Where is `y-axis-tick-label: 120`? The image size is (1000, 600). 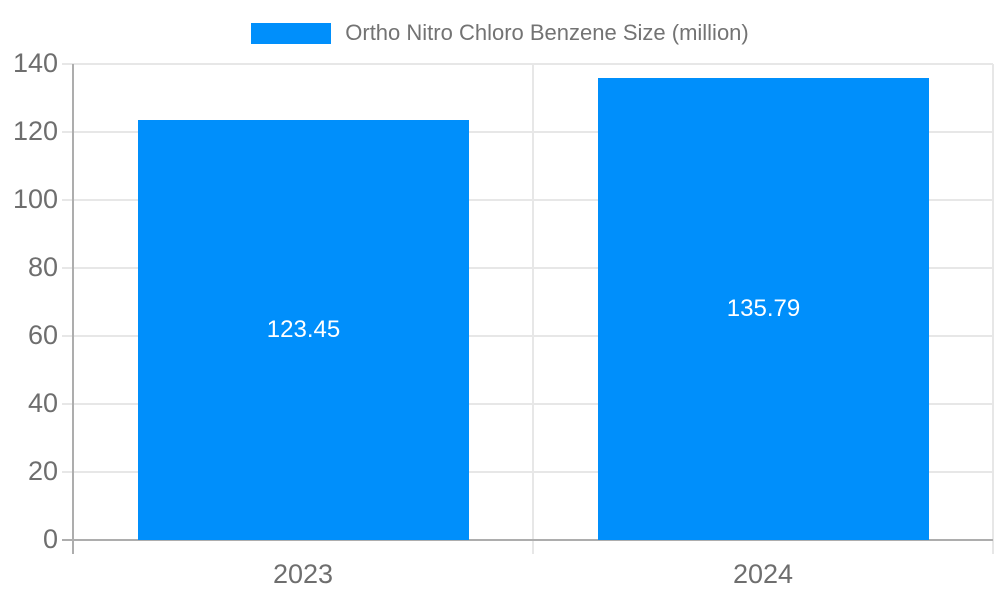
y-axis-tick-label: 120 is located at coordinates (35, 131).